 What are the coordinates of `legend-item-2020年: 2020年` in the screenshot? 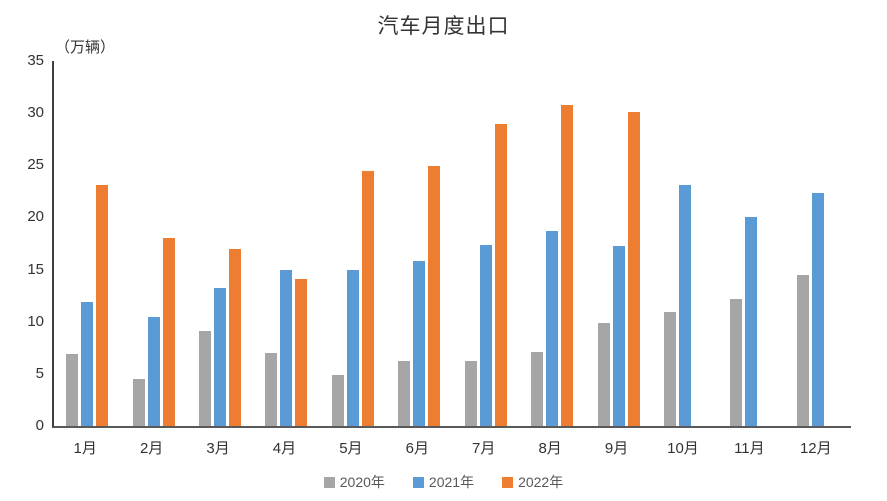 It's located at (354, 482).